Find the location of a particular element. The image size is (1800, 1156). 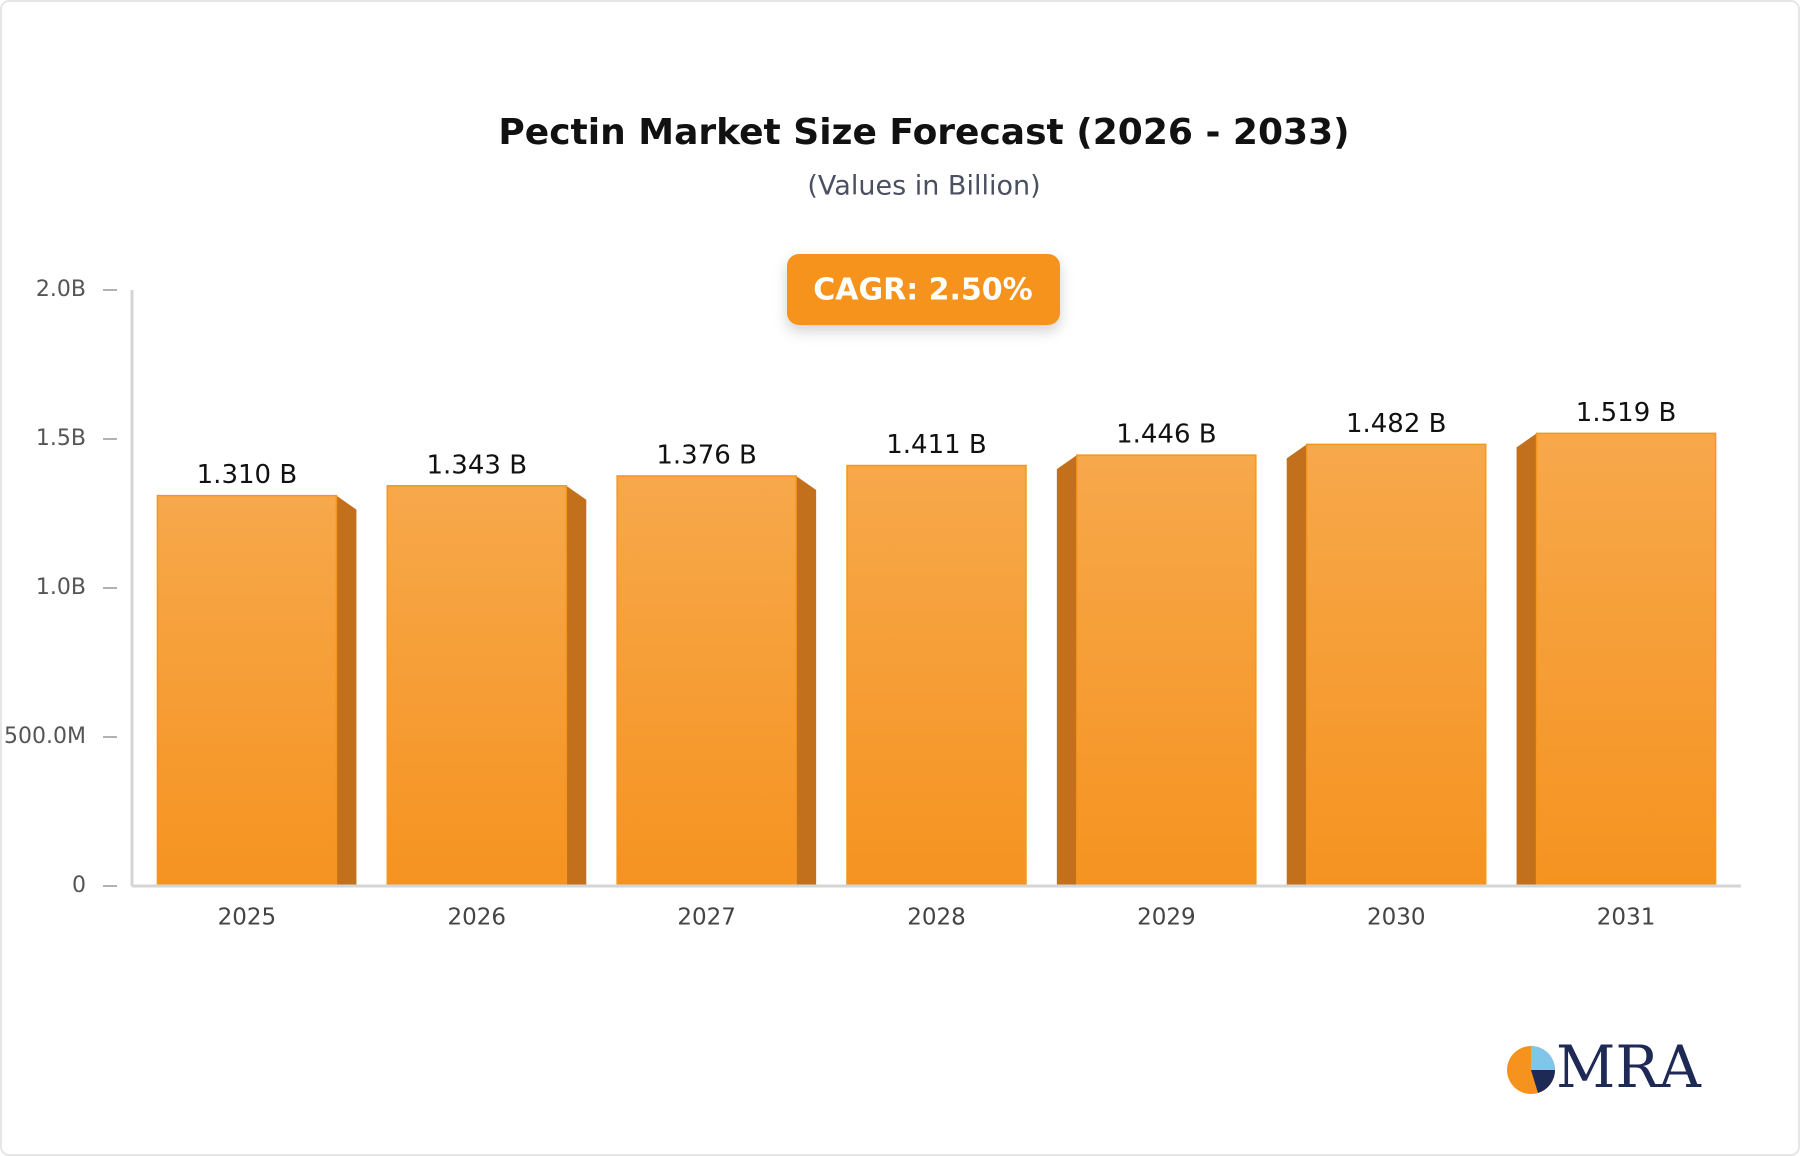

value-label: 1.376 B is located at coordinates (706, 455).